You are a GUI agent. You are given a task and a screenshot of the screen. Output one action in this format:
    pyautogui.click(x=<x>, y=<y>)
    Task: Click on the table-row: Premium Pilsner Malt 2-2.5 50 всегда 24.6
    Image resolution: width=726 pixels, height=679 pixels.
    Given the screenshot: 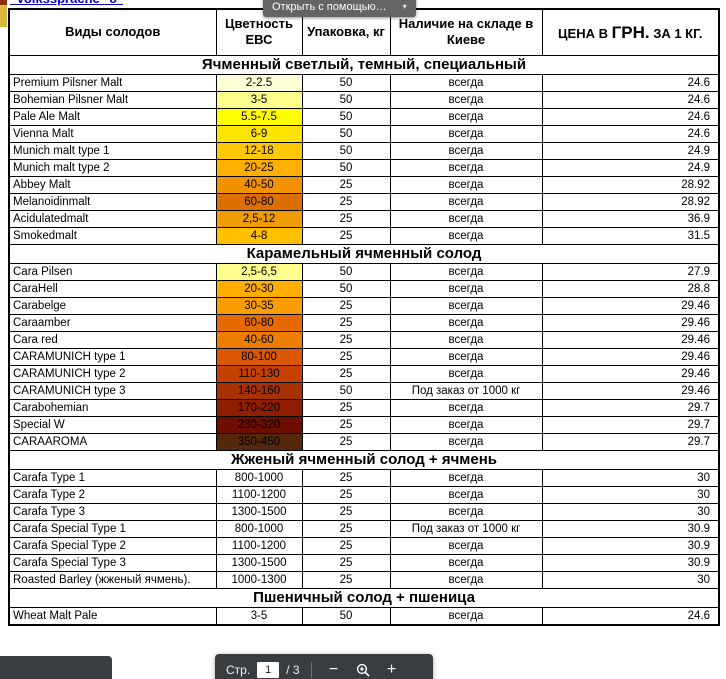 What is the action you would take?
    pyautogui.click(x=364, y=82)
    